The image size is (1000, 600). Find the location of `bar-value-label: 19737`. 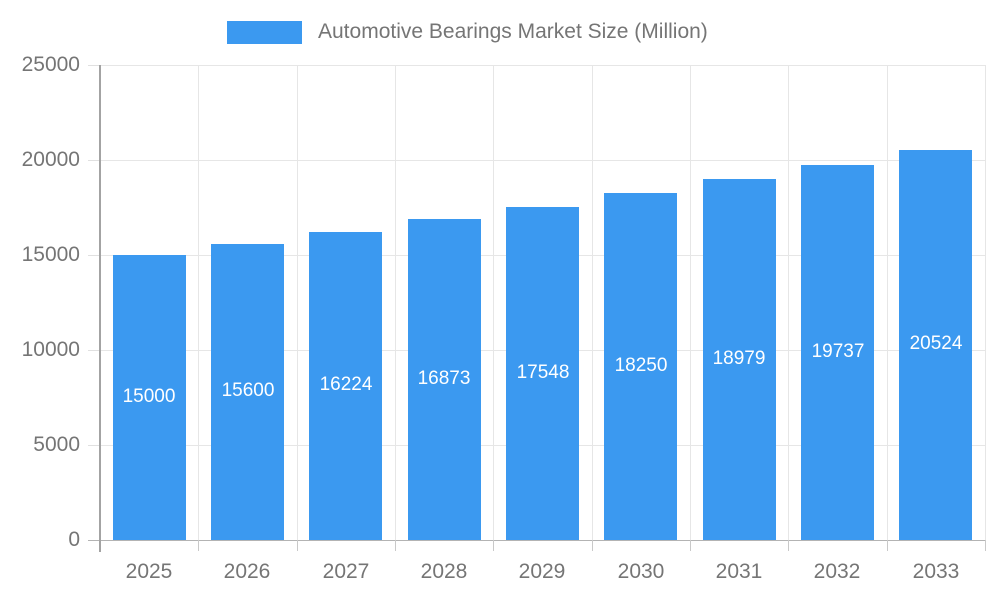

bar-value-label: 19737 is located at coordinates (838, 351).